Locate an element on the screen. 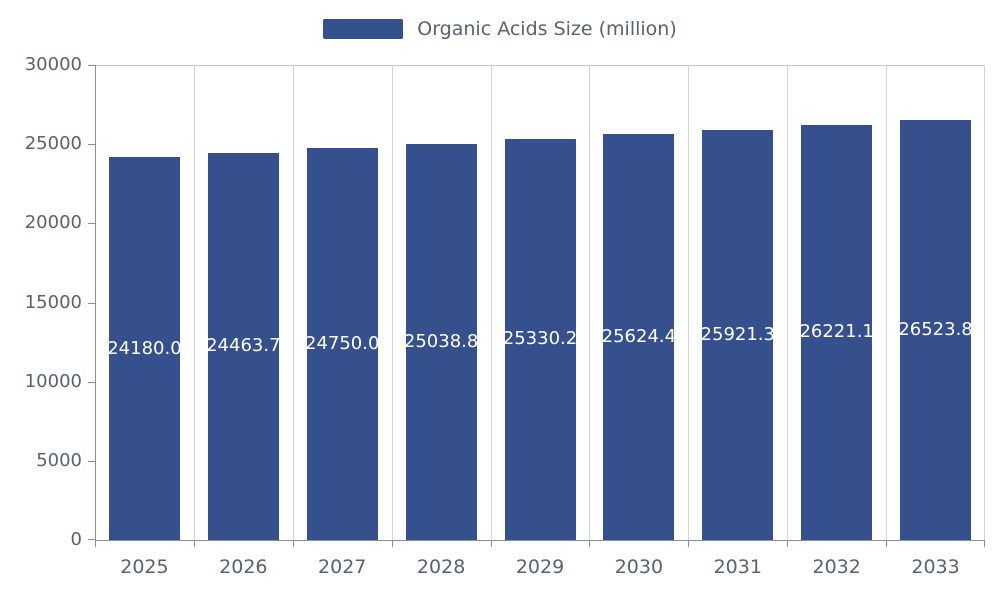 This screenshot has height=600, width=1000. bar-2033 is located at coordinates (936, 330).